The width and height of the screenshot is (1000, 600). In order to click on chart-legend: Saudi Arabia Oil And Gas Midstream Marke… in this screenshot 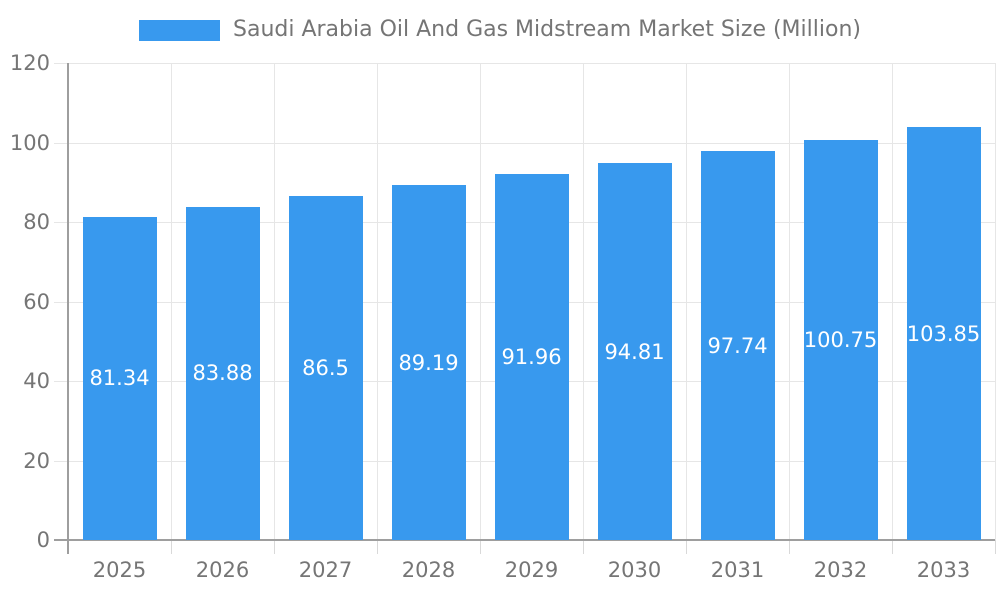, I will do `click(500, 30)`.